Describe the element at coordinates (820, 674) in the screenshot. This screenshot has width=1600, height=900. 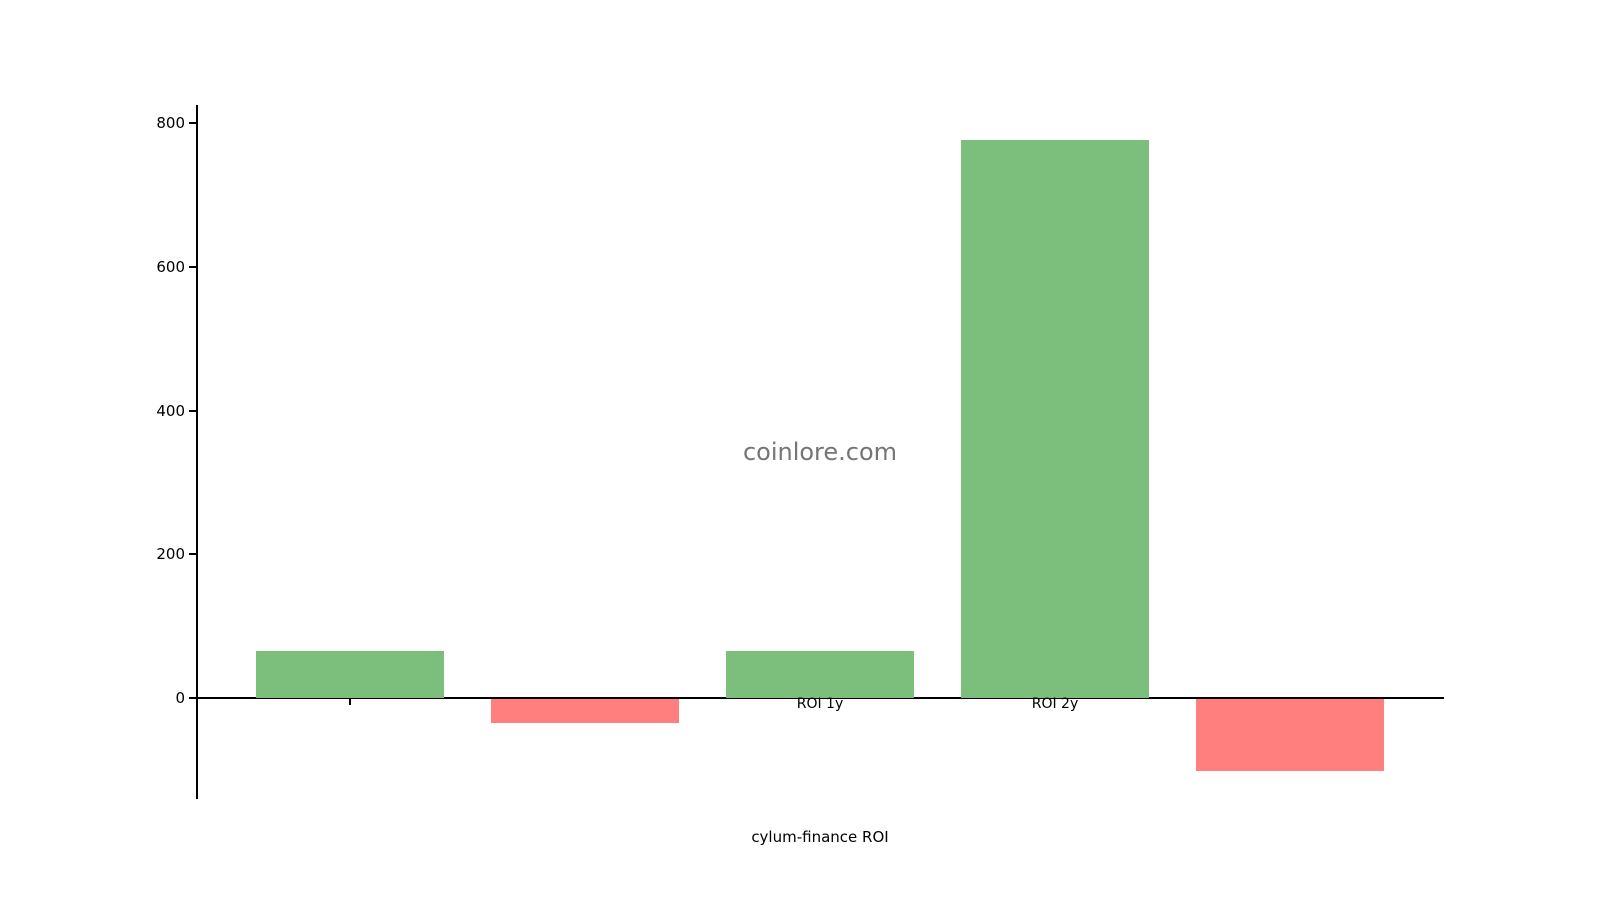
I see `bar-ROI 1y` at that location.